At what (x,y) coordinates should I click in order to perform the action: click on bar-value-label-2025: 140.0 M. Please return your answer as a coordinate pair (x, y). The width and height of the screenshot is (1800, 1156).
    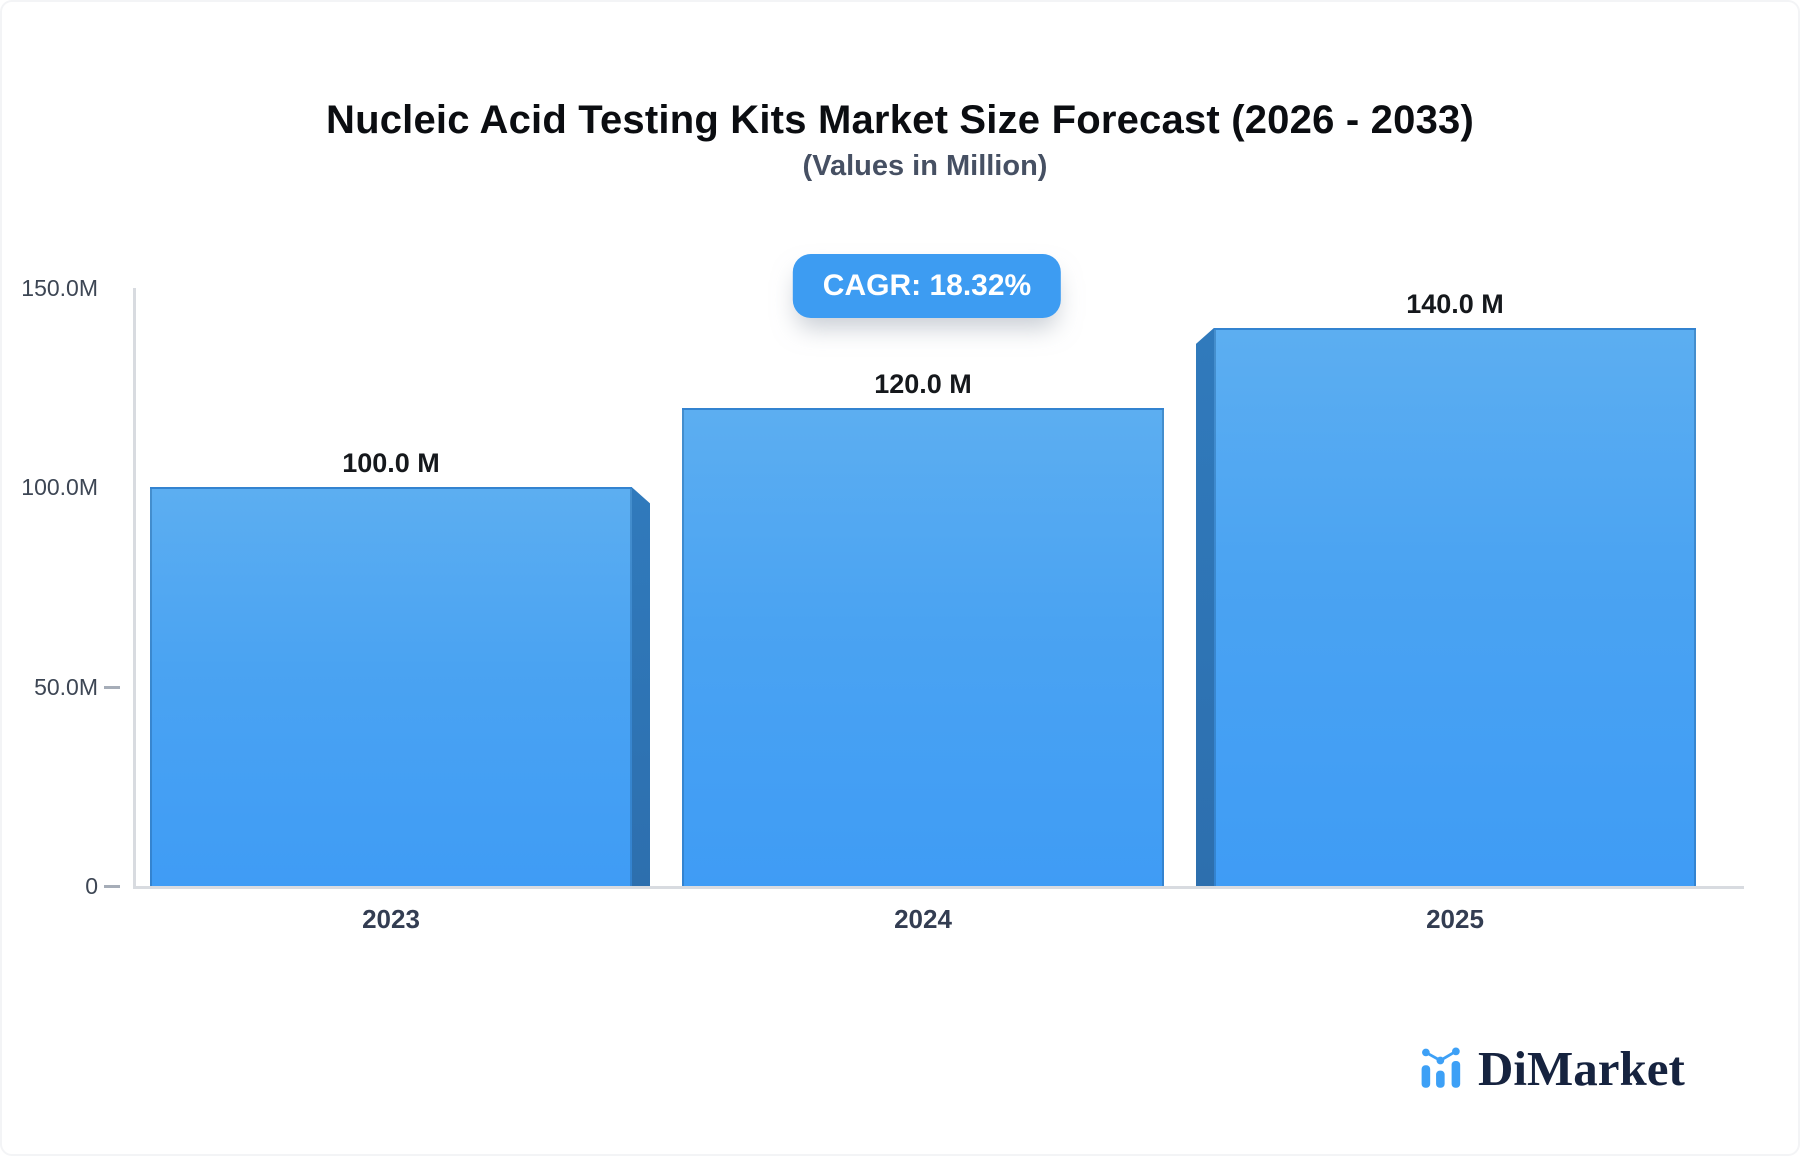
    Looking at the image, I should click on (1455, 303).